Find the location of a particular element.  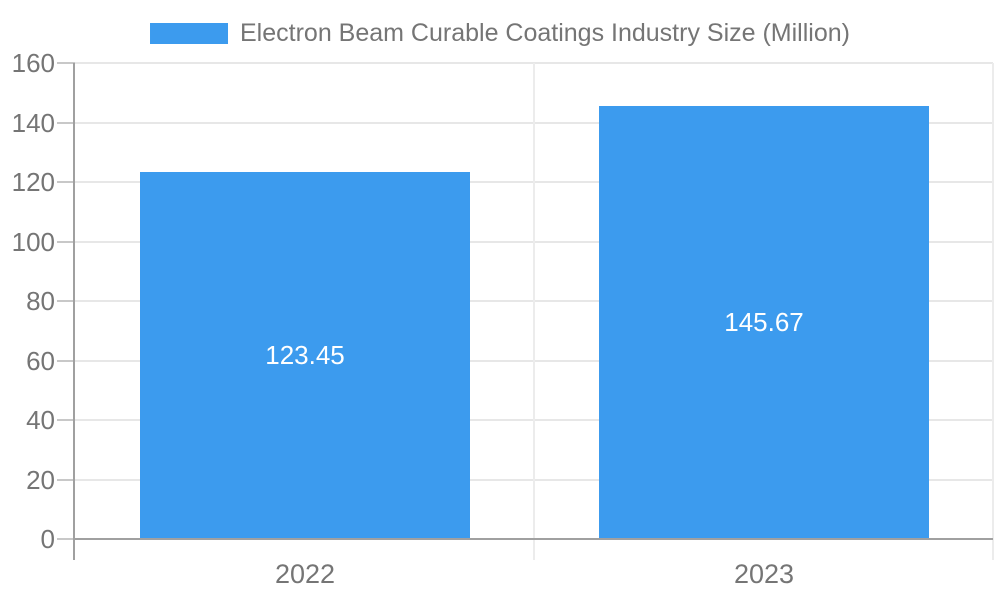

y-axis-label: 20 is located at coordinates (40, 479).